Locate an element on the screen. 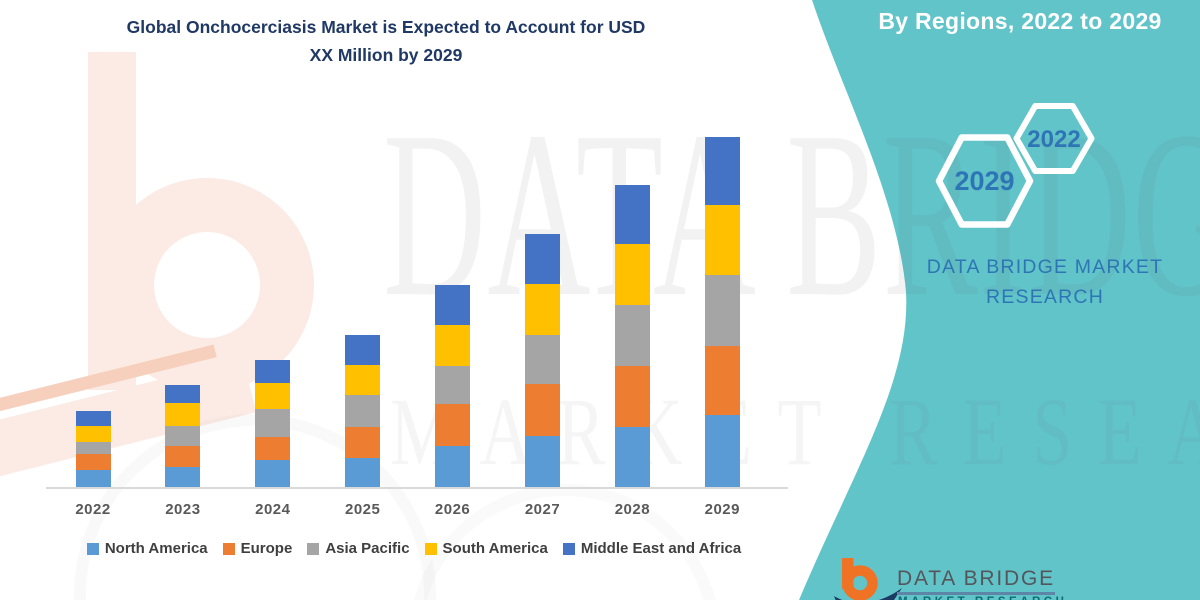 Image resolution: width=1200 pixels, height=600 pixels. bar-2025-middle-east-and-africa is located at coordinates (363, 350).